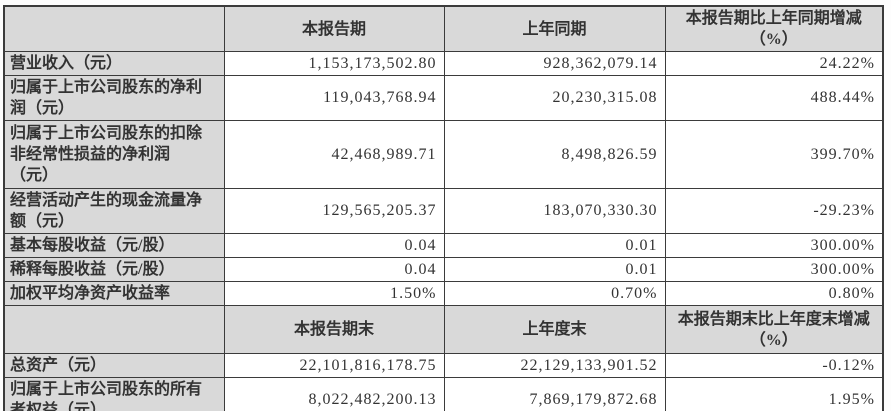 The height and width of the screenshot is (411, 891). Describe the element at coordinates (554, 329) in the screenshot. I see `header-prior-yearend: 上年度末` at that location.